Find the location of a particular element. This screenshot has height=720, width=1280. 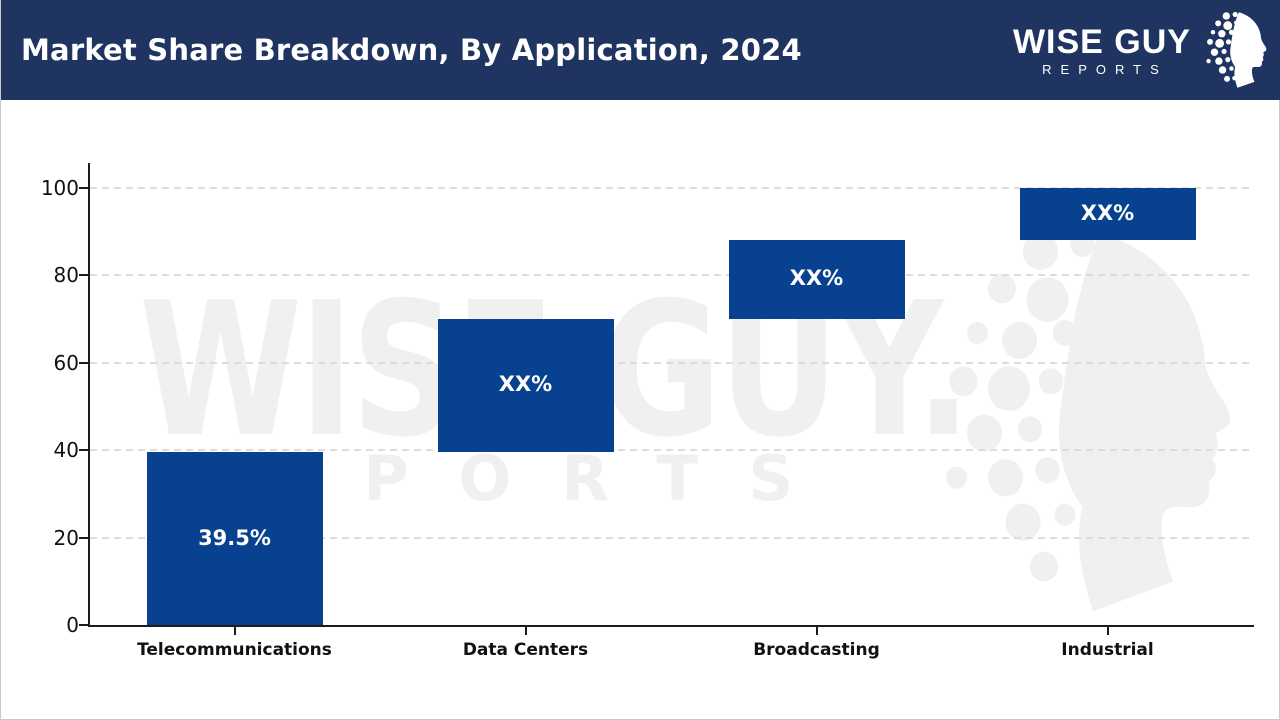

wiseguy-face-icon is located at coordinates (1236, 49).